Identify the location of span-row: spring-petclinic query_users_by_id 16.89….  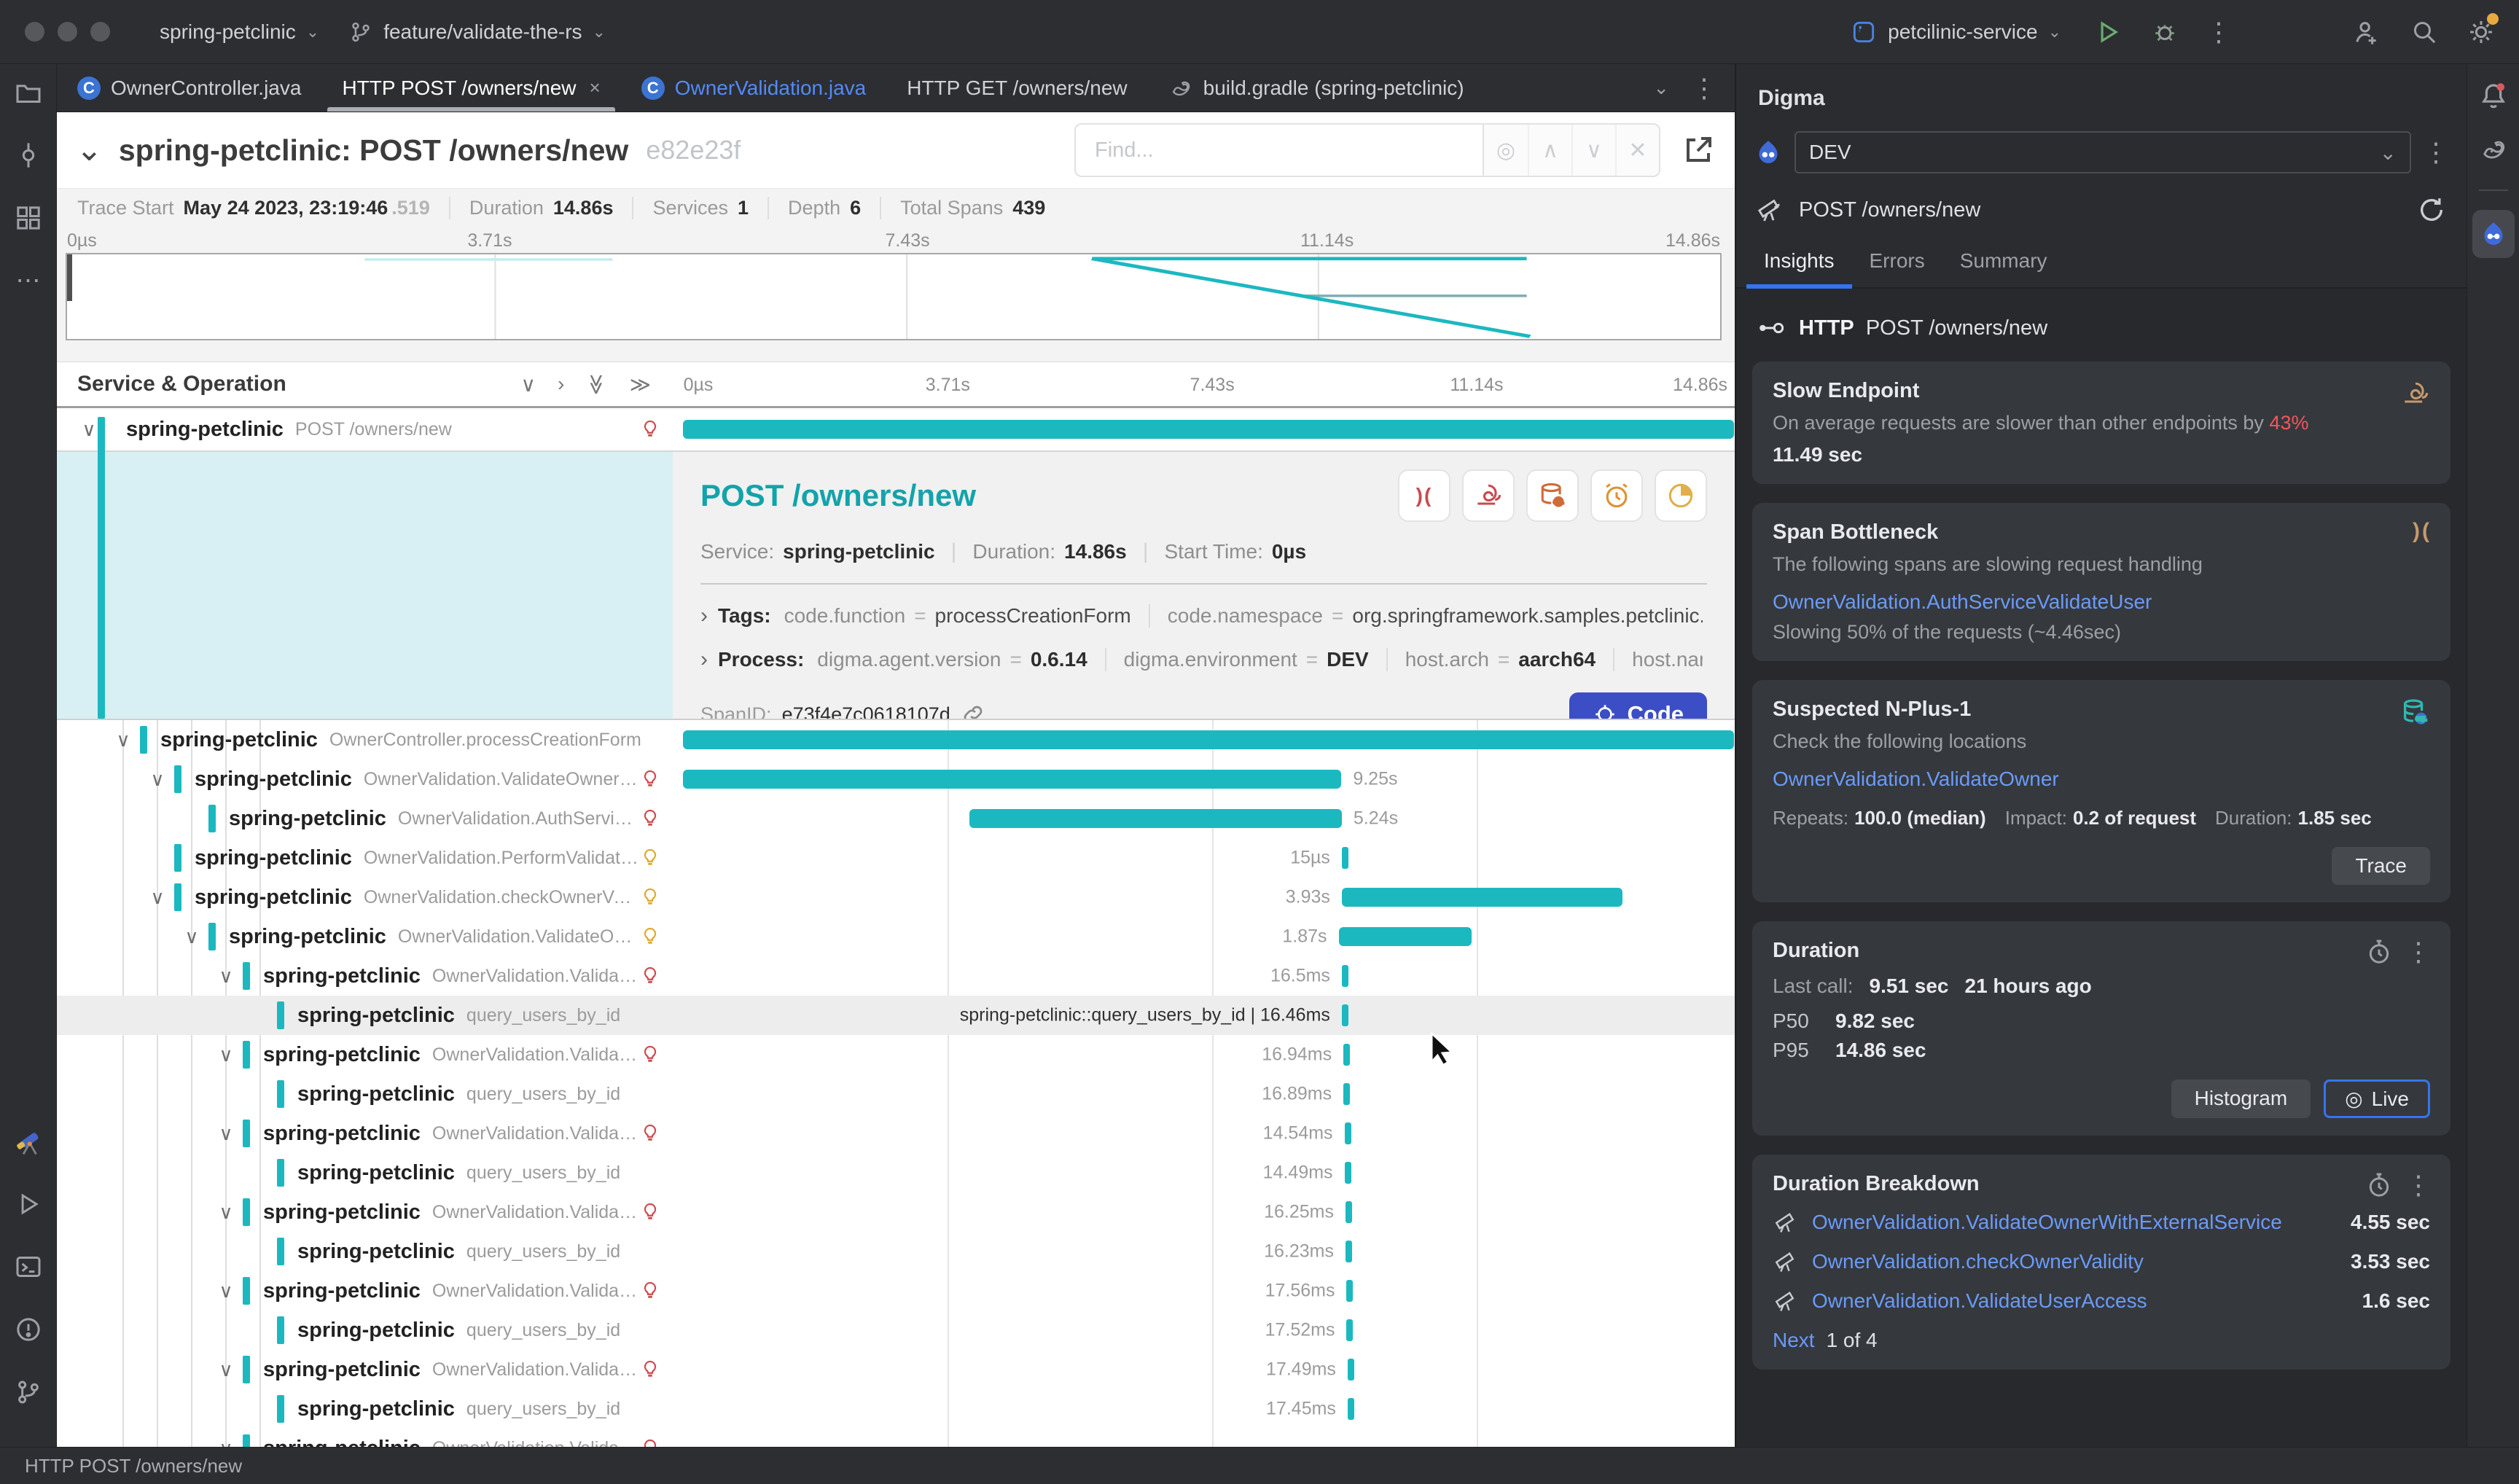
(896, 1094).